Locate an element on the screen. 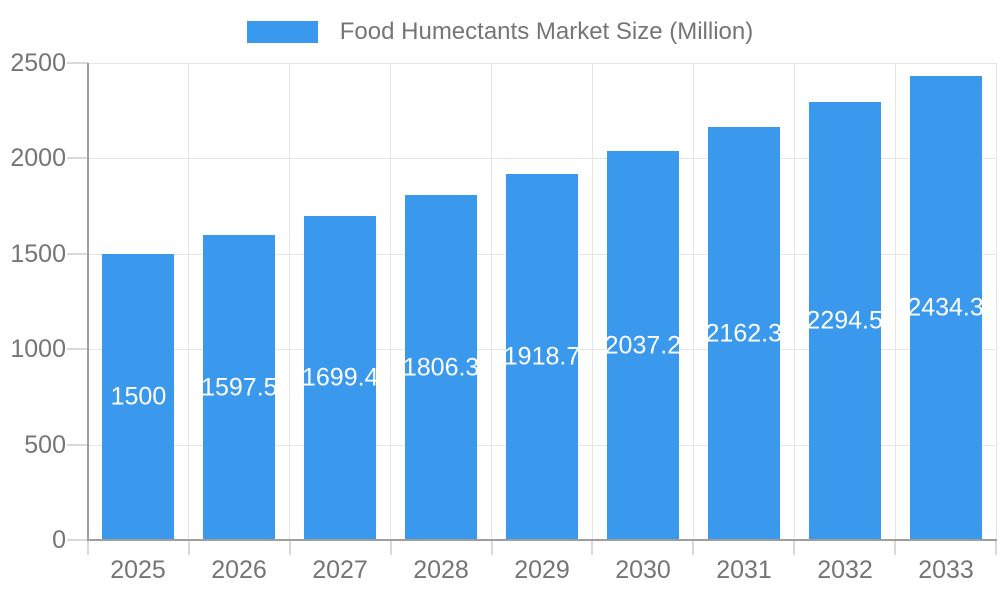  bar-value-label: 1806.3 is located at coordinates (441, 367).